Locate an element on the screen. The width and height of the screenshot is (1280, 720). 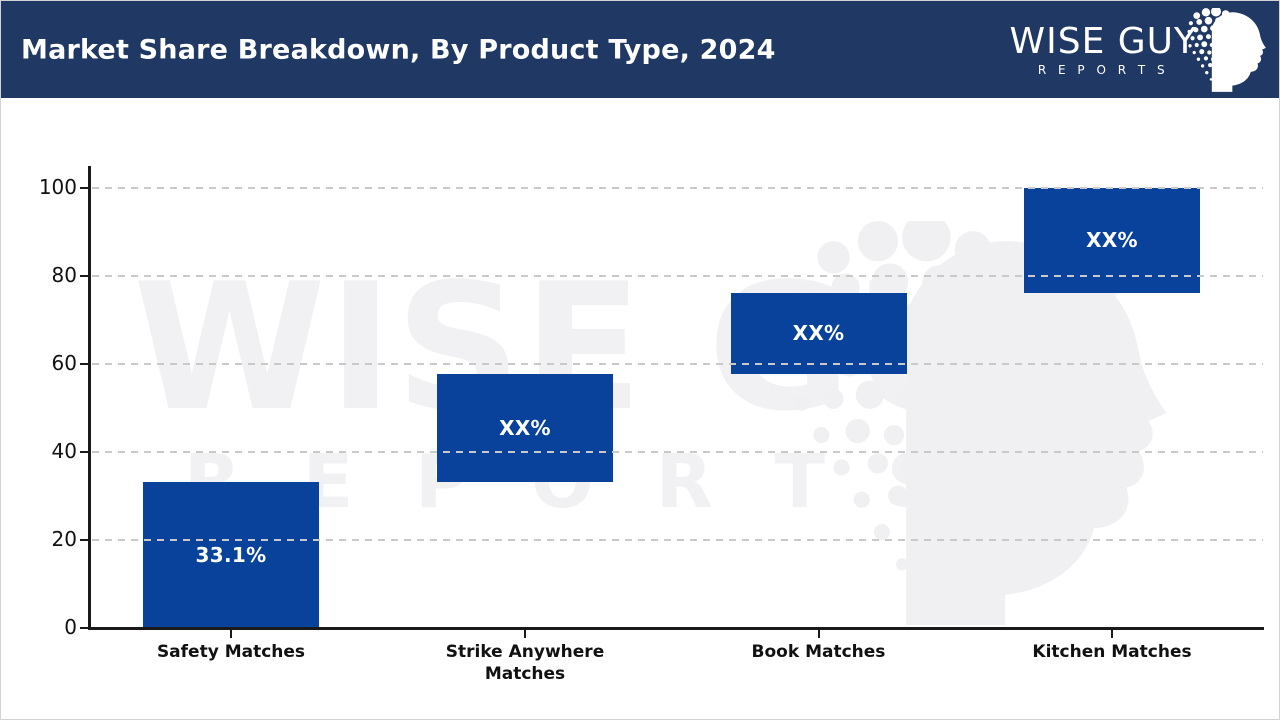
y-axis-spine is located at coordinates (89, 398).